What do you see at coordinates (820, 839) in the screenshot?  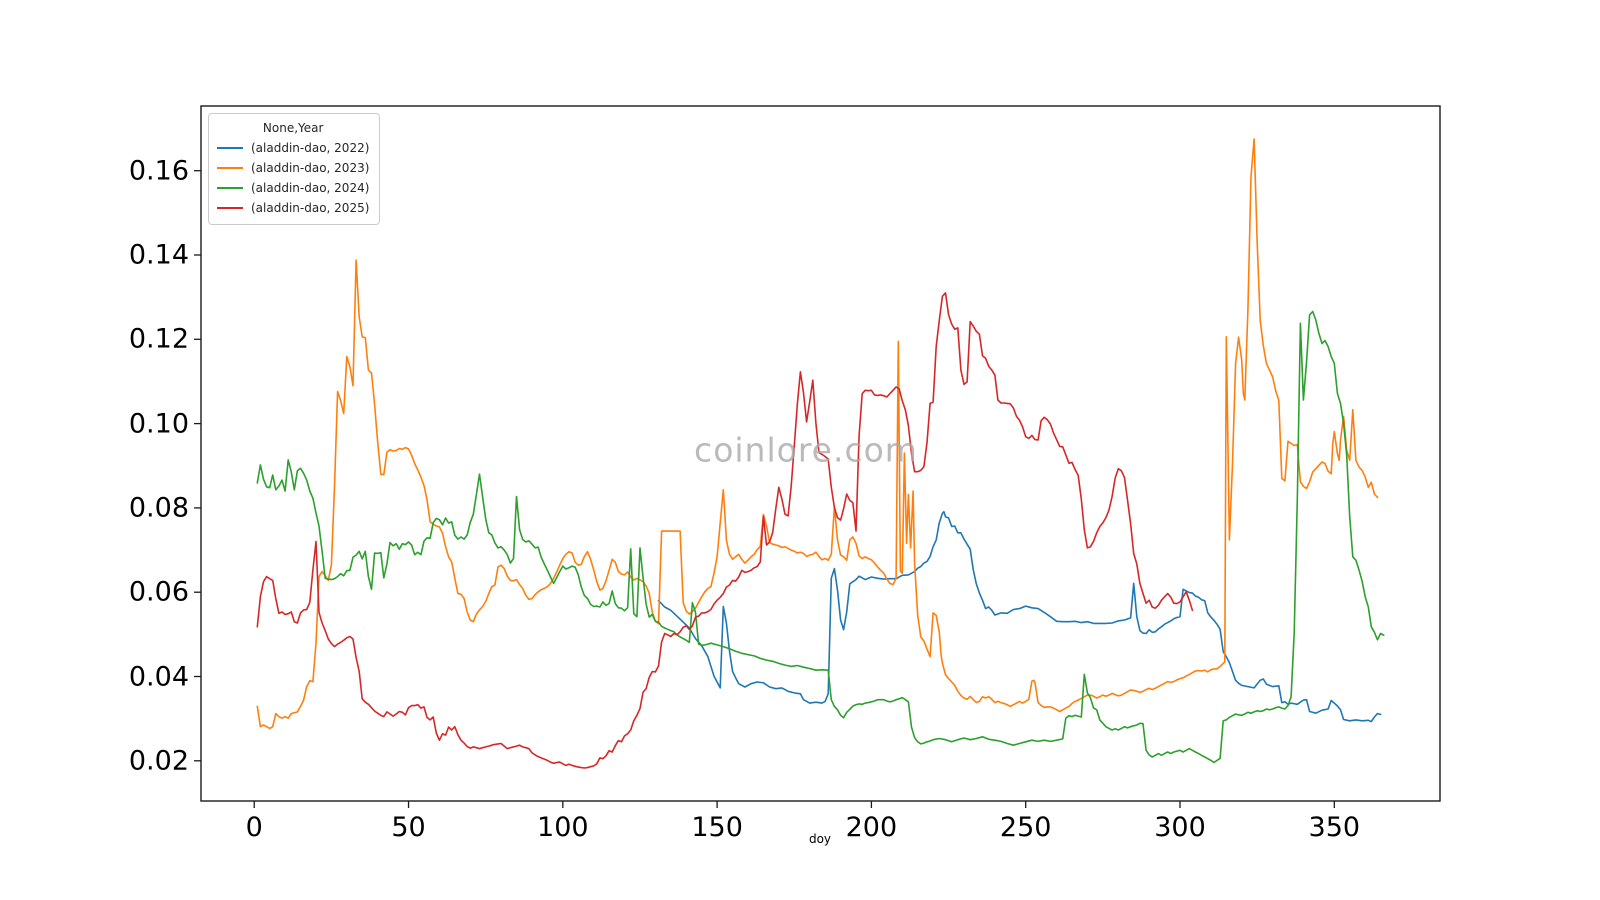 I see `x-axis-label: doy` at bounding box center [820, 839].